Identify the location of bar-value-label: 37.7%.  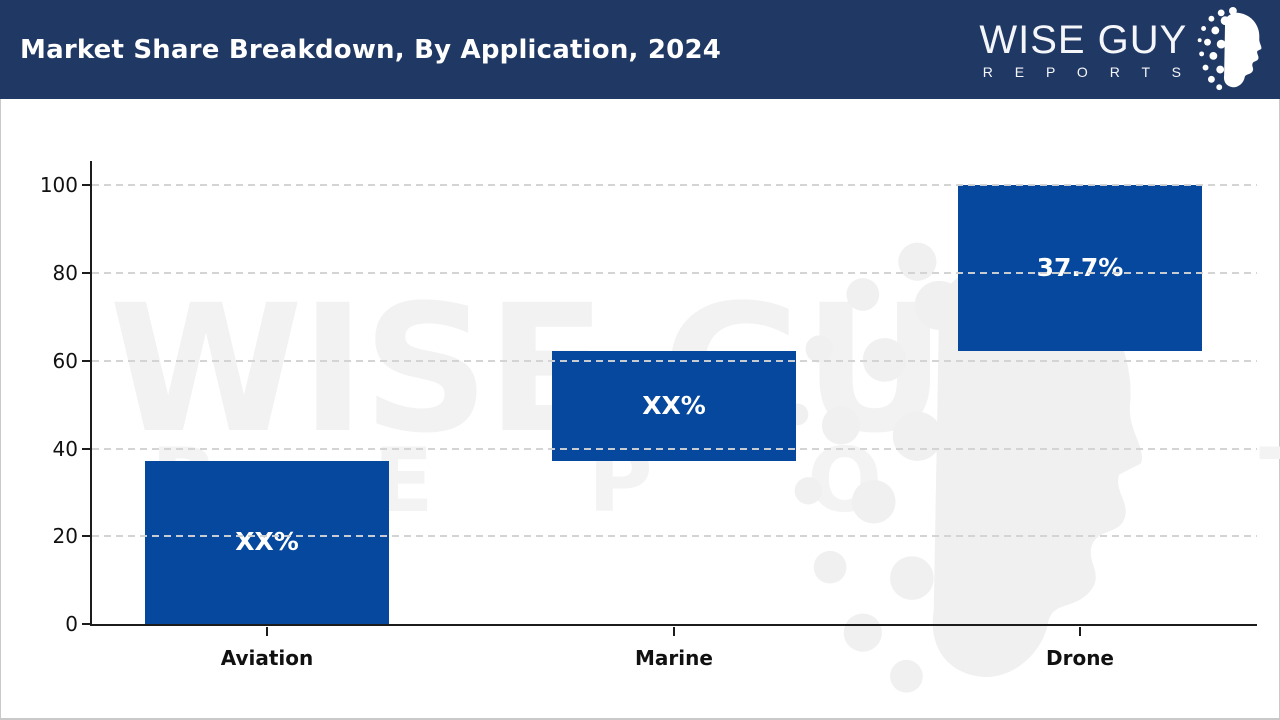
(1080, 268).